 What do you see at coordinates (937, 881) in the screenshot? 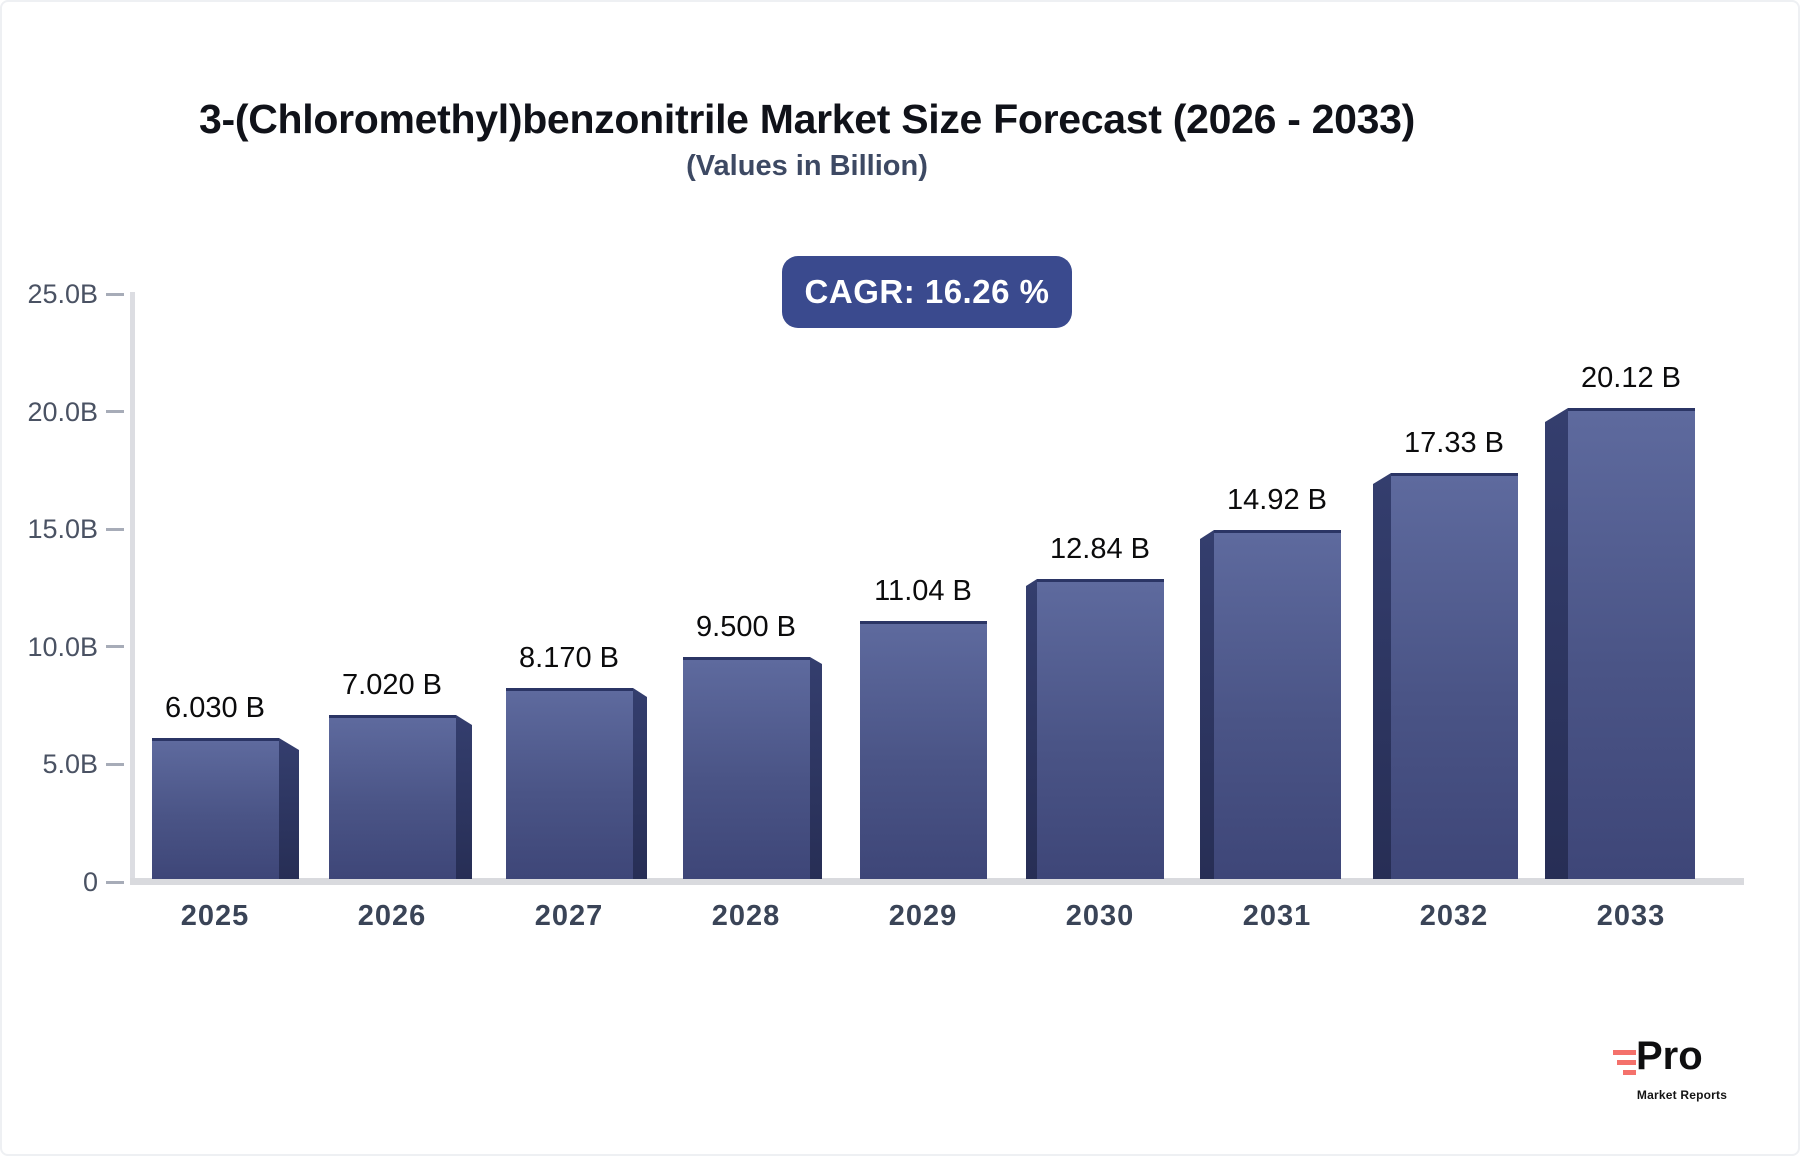
I see `x-axis-line` at bounding box center [937, 881].